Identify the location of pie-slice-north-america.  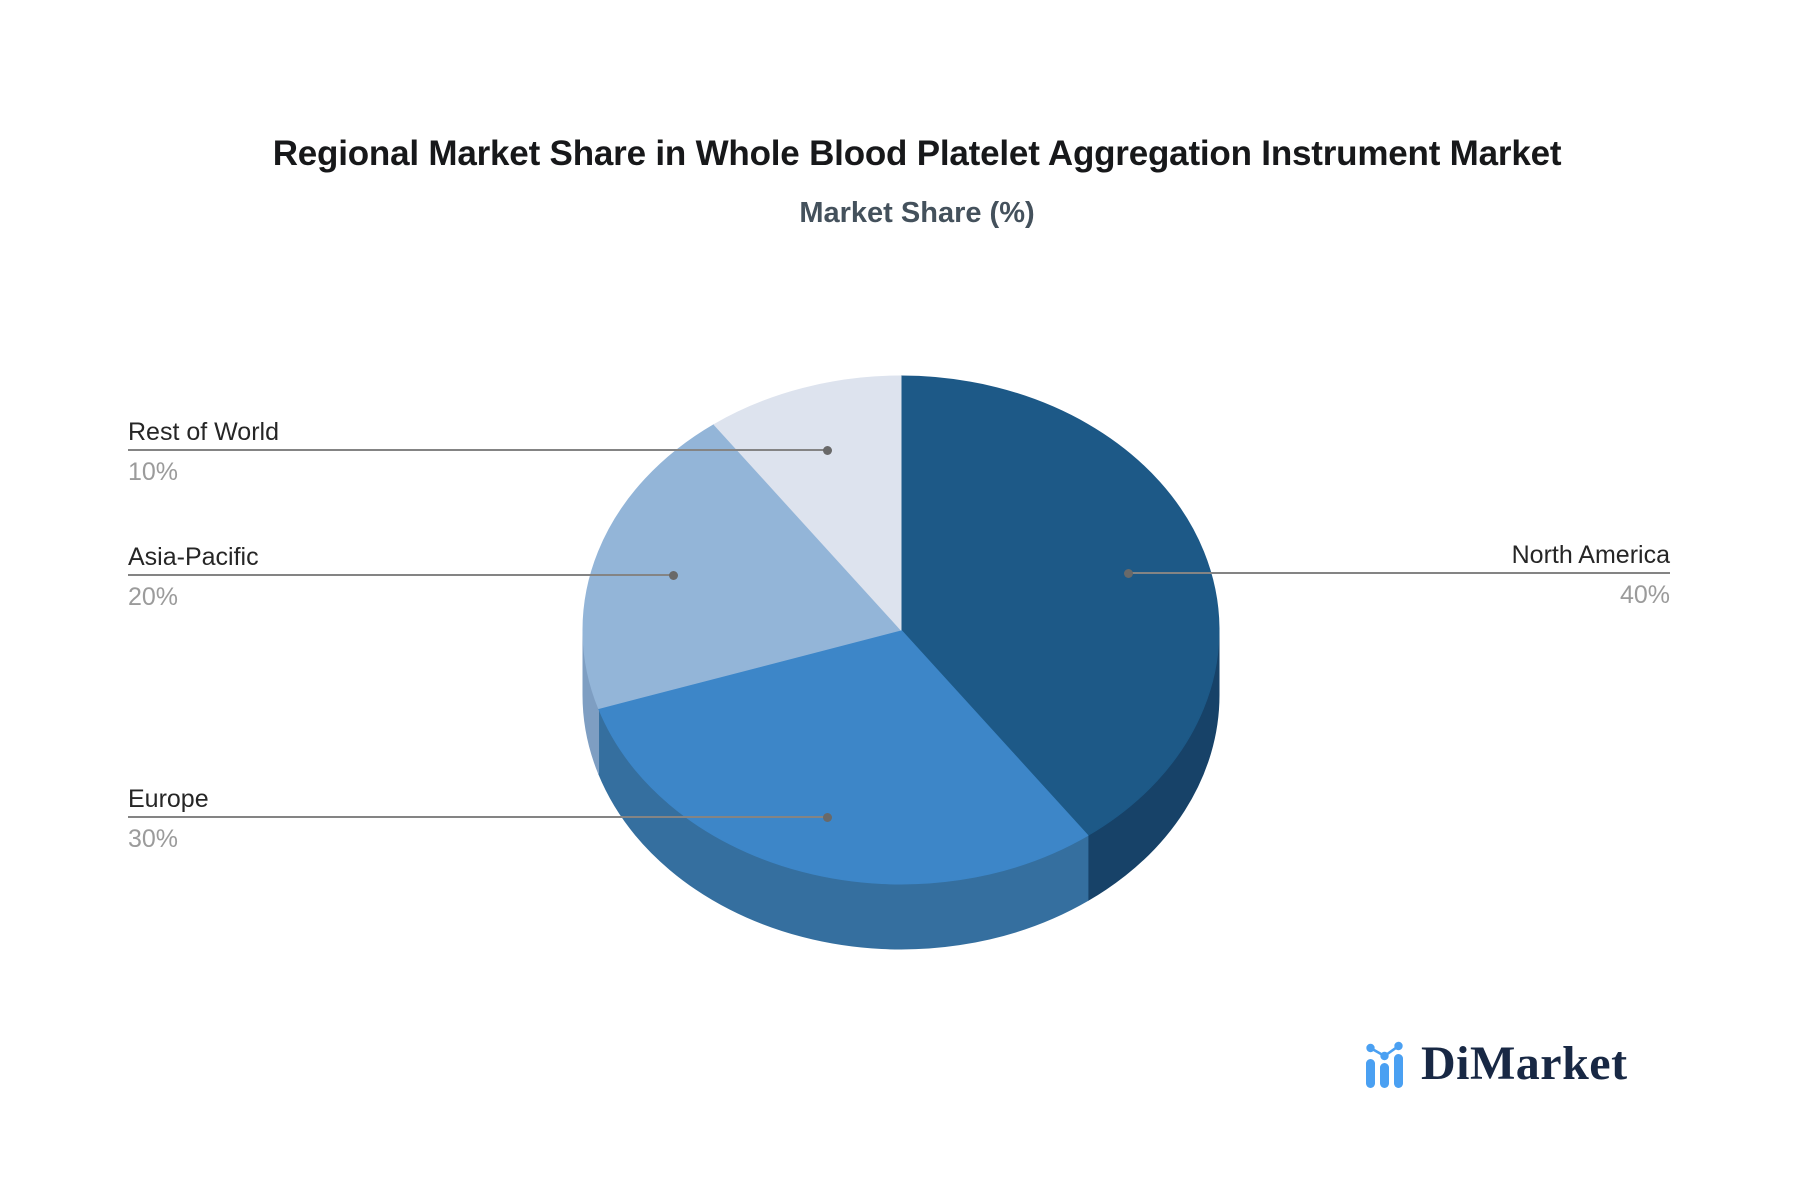
(1060, 605).